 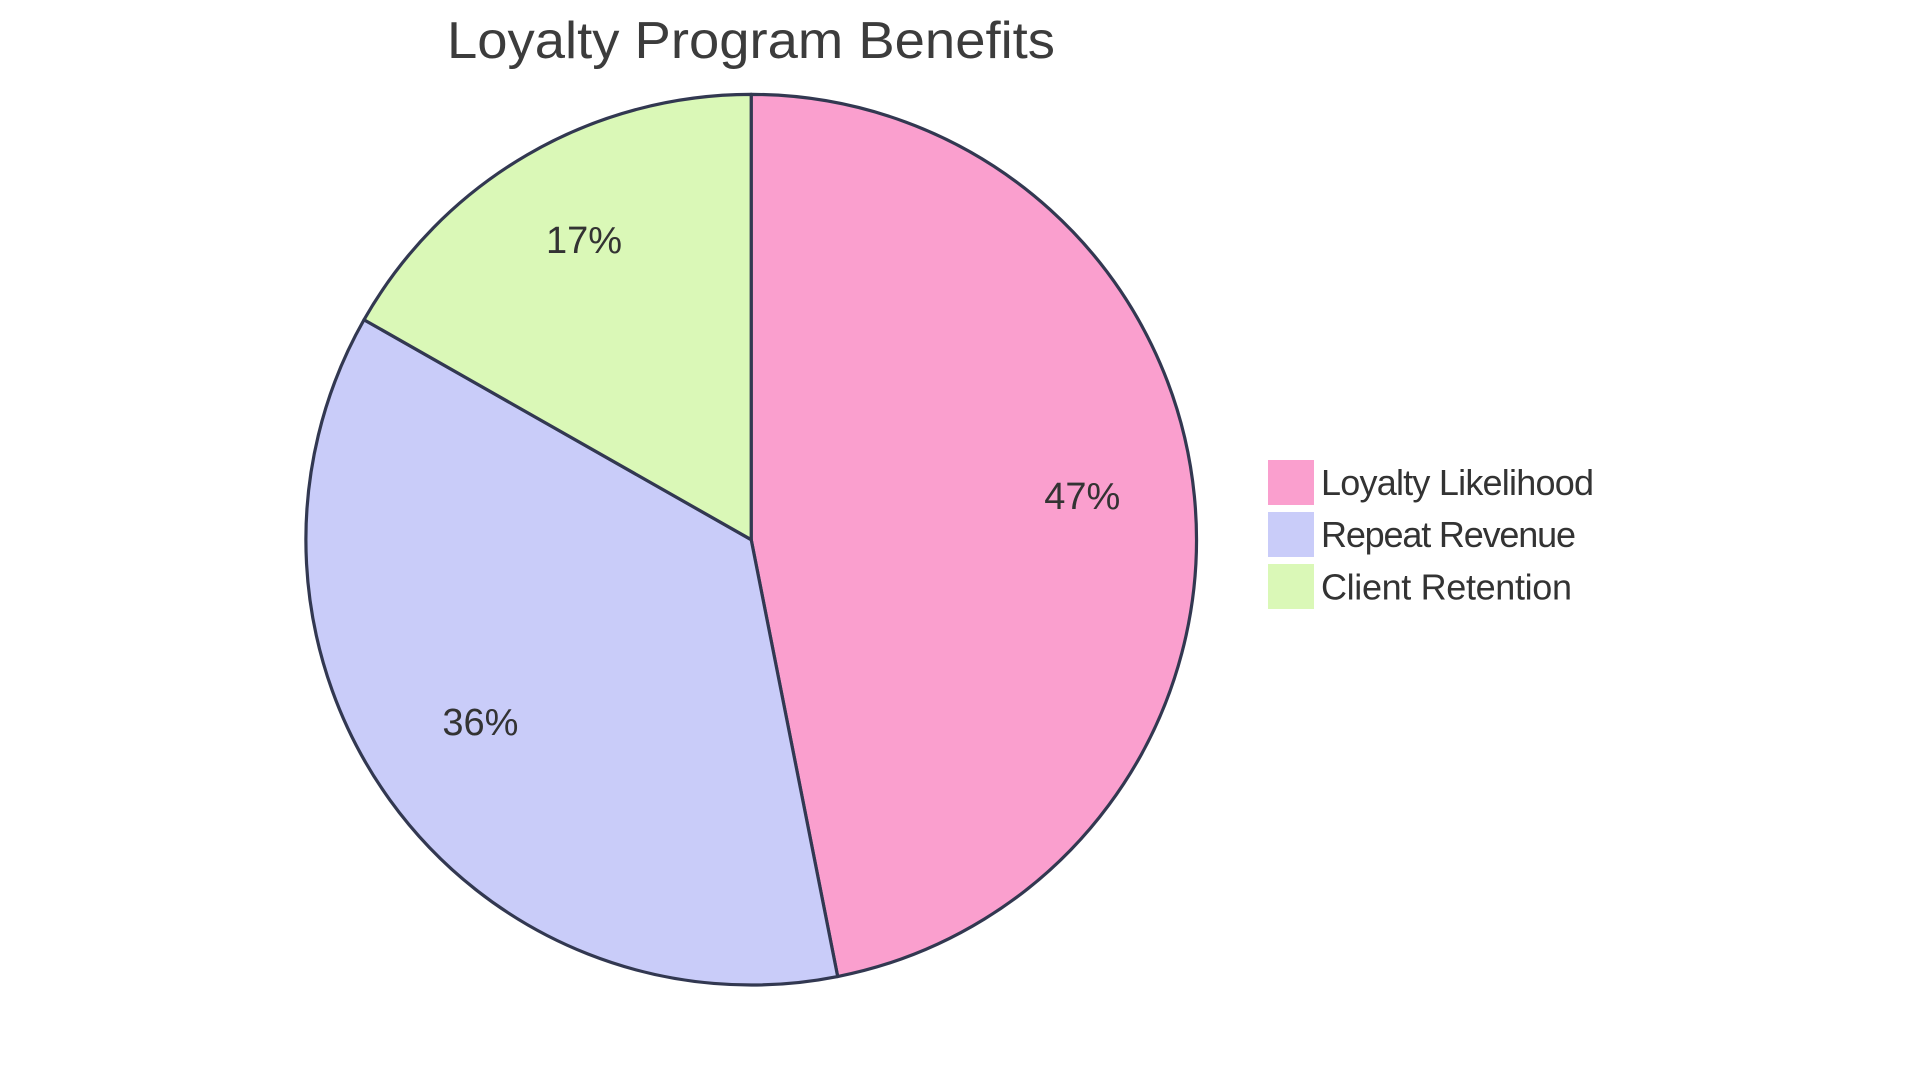 What do you see at coordinates (1082, 497) in the screenshot?
I see `svg-text: 47%` at bounding box center [1082, 497].